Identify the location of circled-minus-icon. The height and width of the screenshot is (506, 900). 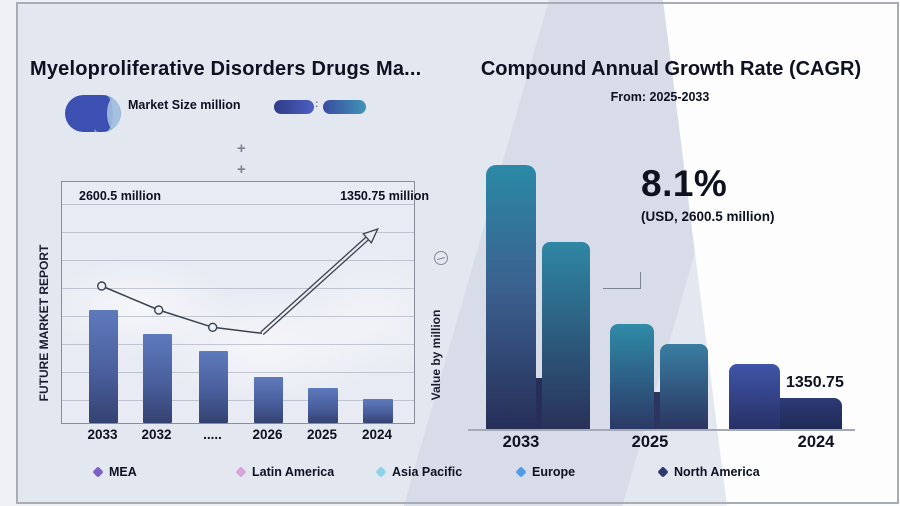
(441, 258).